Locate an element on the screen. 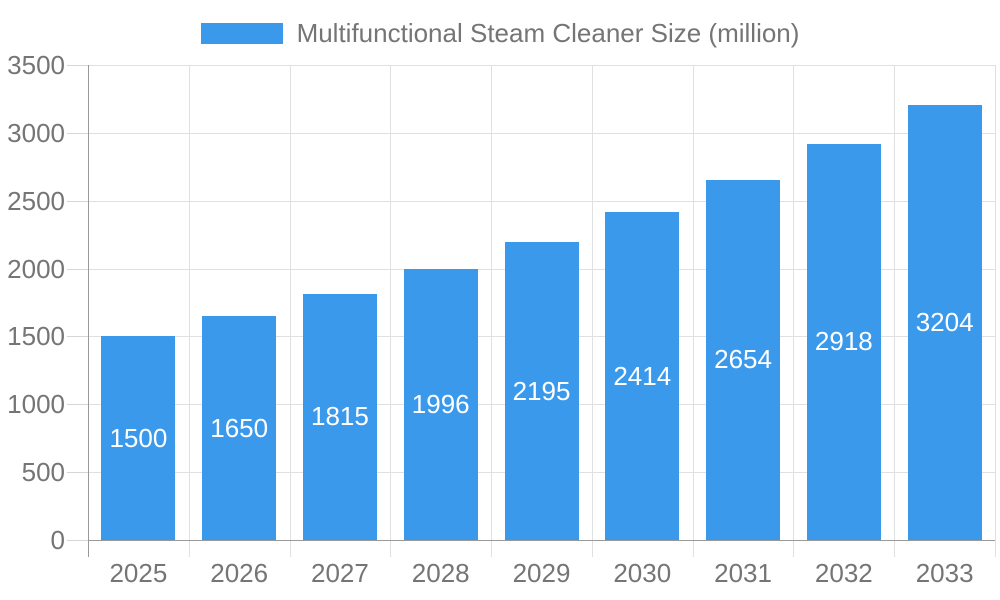 The width and height of the screenshot is (1000, 600). bar-value-label: 3204 is located at coordinates (944, 322).